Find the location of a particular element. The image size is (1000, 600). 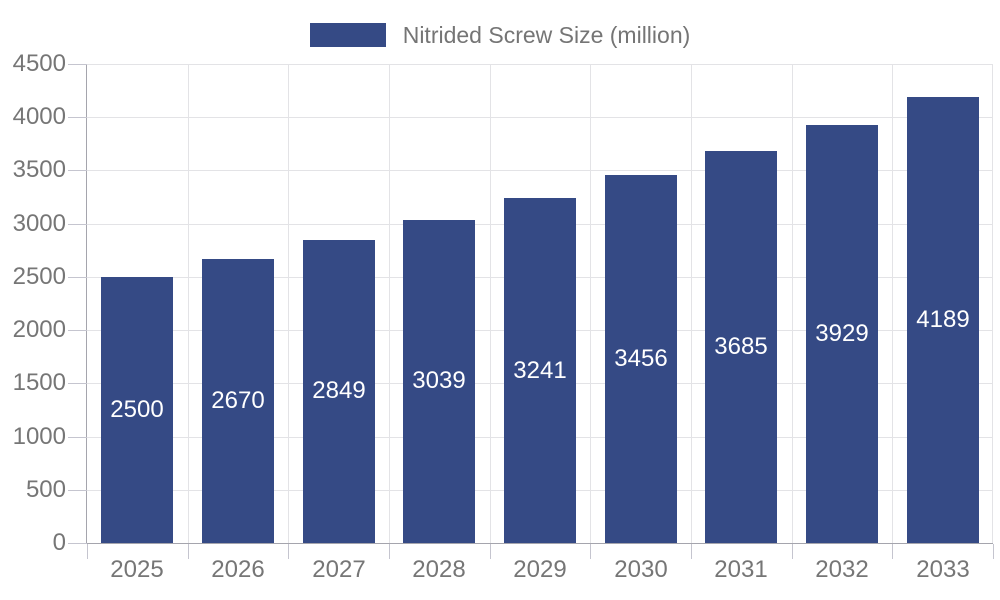

legend-swatch is located at coordinates (347, 35).